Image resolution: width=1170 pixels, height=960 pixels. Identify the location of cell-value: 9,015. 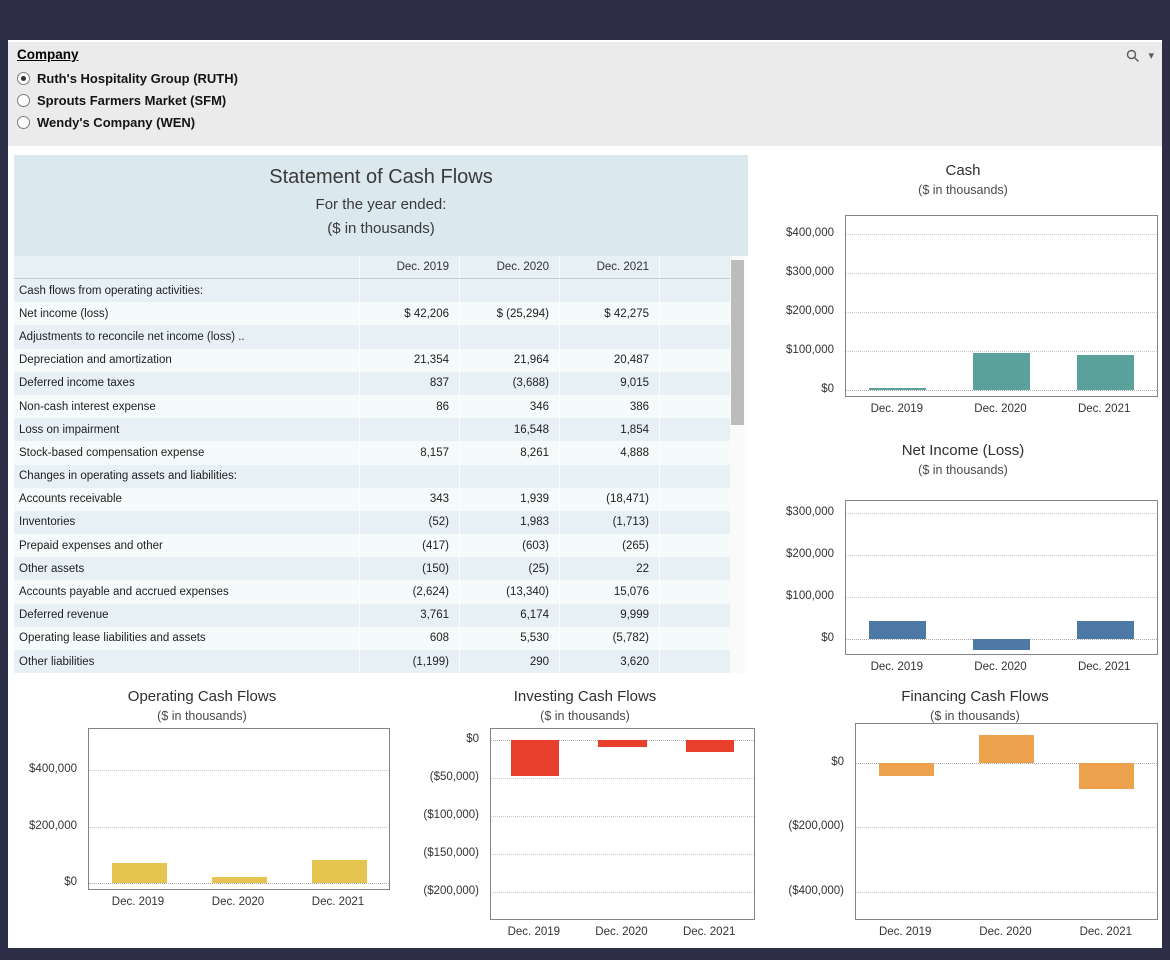
(609, 383).